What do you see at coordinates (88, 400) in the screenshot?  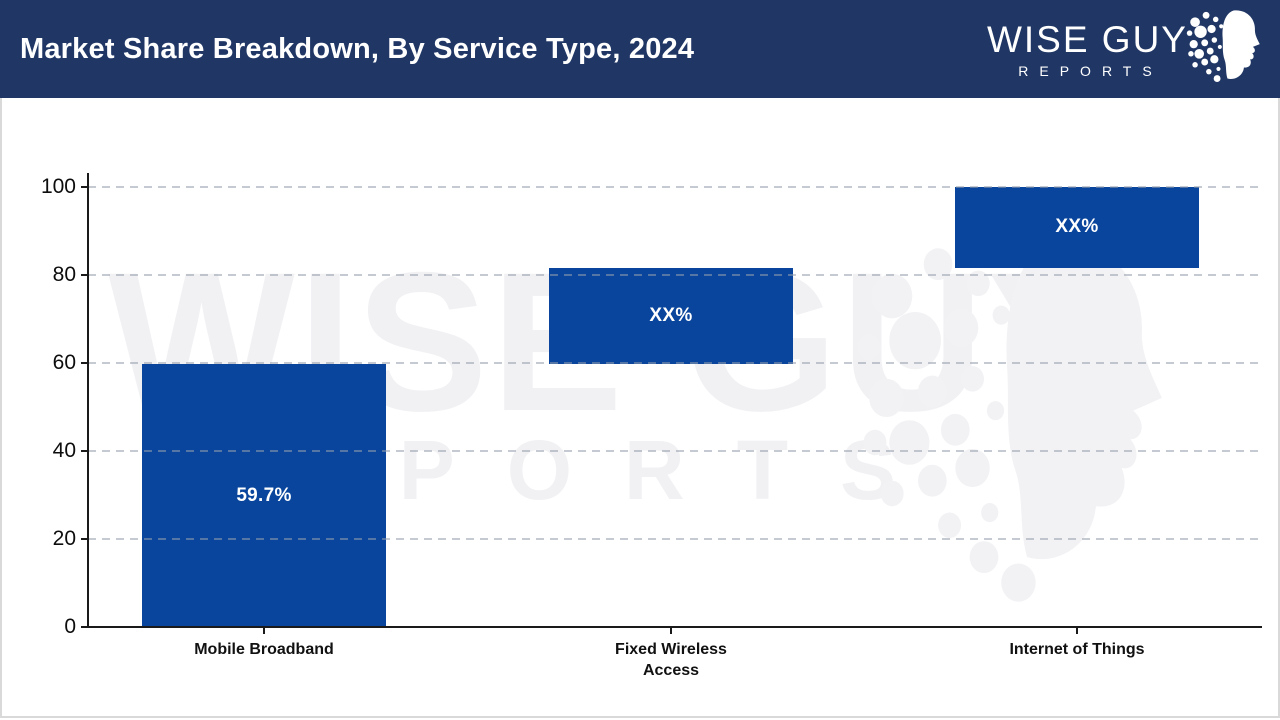 I see `y-axis-line` at bounding box center [88, 400].